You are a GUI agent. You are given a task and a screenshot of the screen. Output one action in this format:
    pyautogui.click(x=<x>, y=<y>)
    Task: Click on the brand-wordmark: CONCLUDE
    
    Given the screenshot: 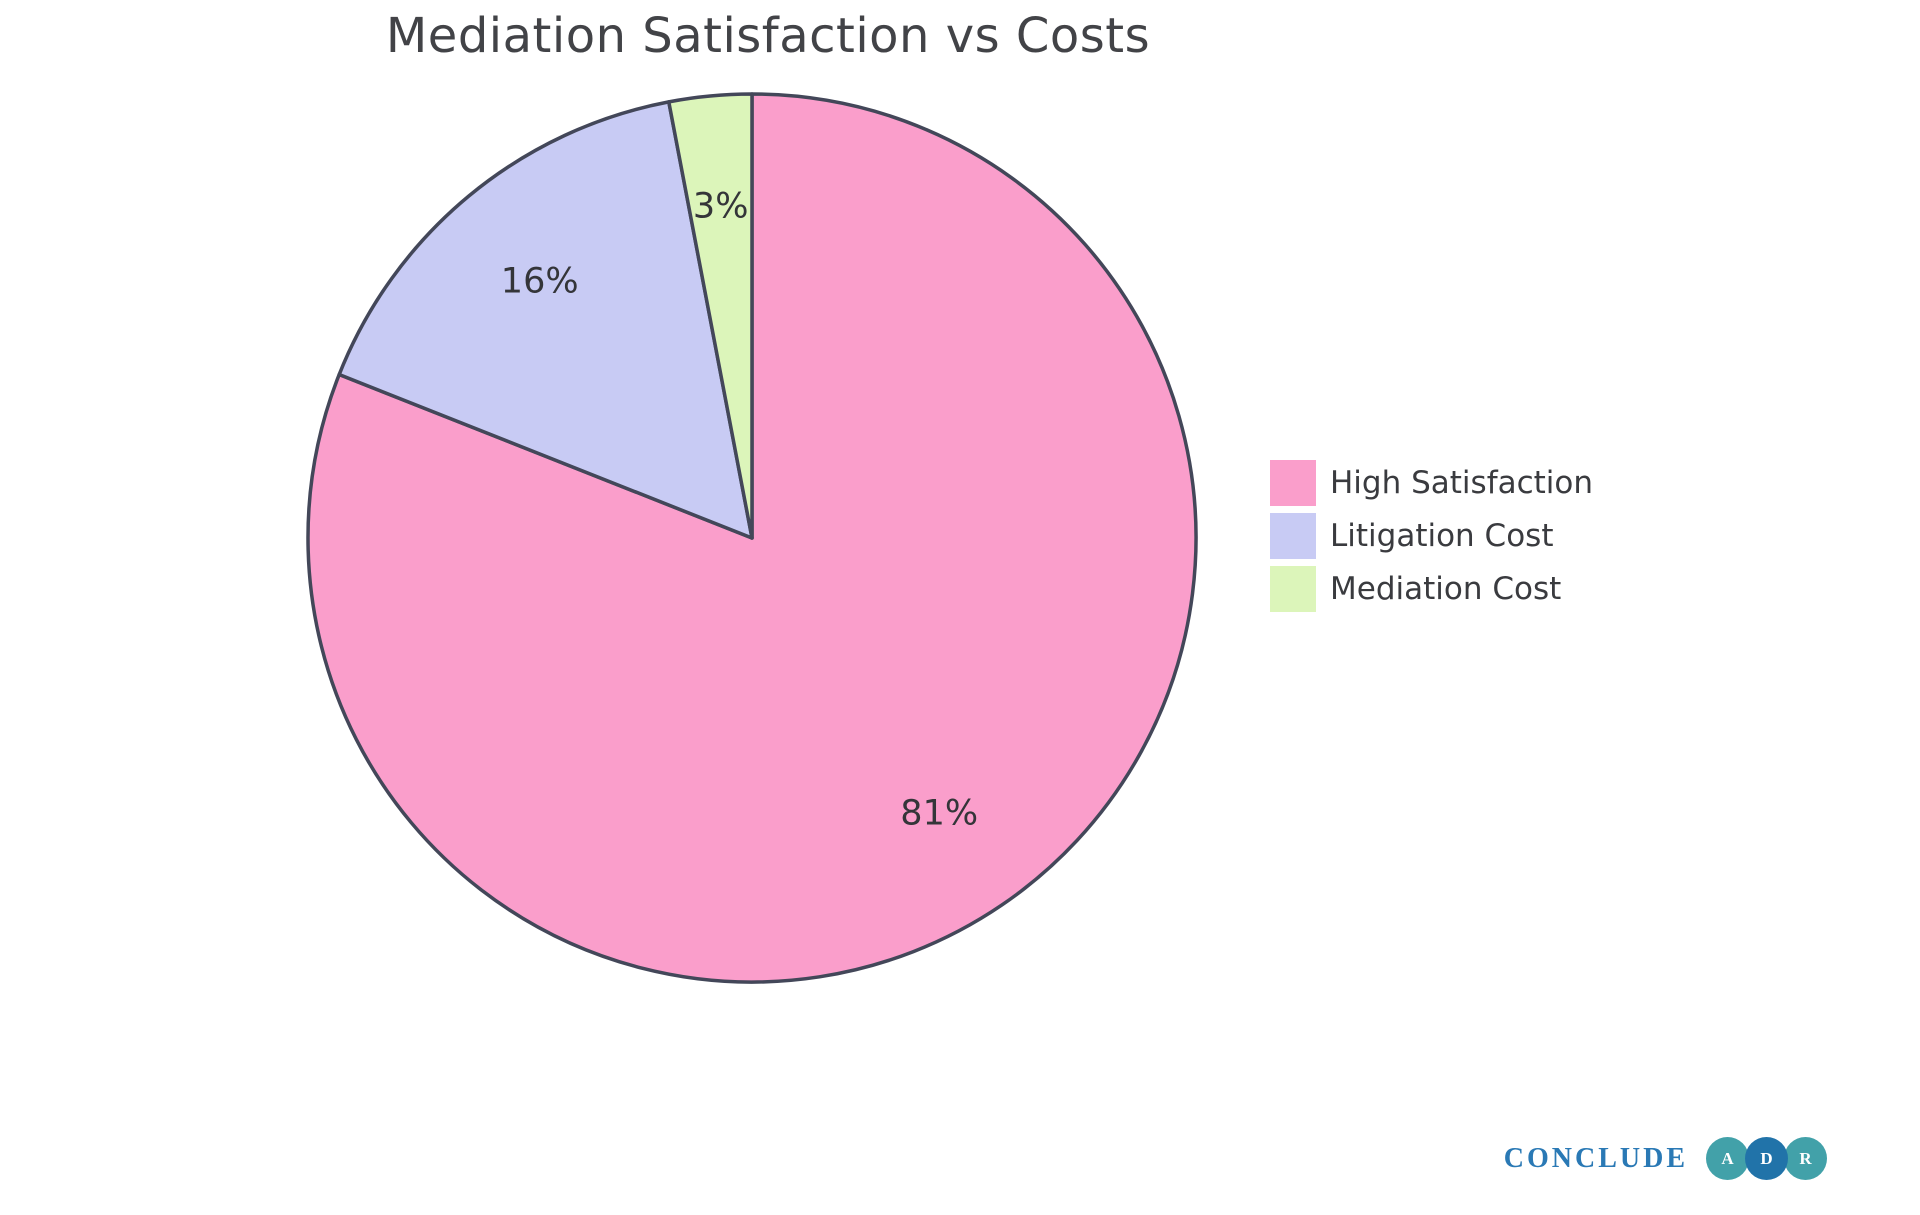 What is the action you would take?
    pyautogui.click(x=1595, y=1158)
    